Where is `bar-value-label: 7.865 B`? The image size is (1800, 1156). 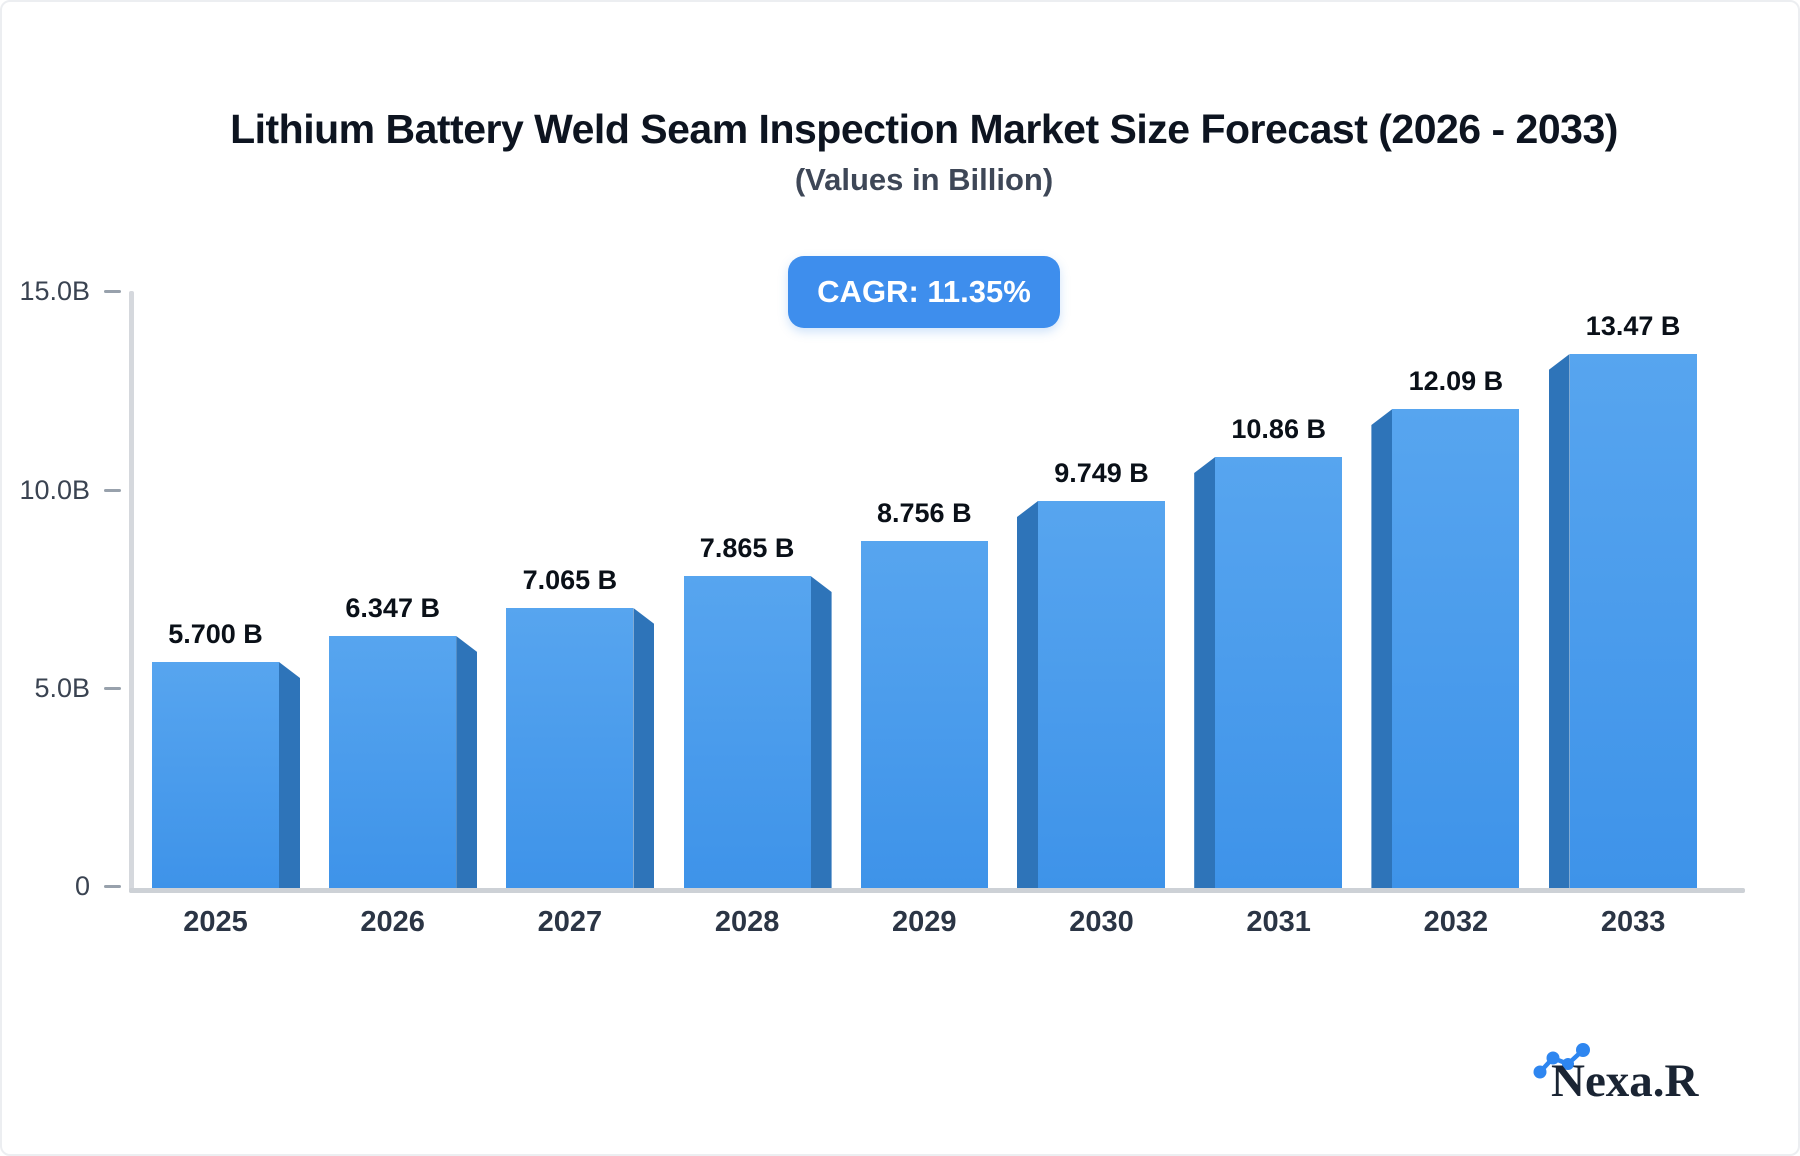 bar-value-label: 7.865 B is located at coordinates (747, 548).